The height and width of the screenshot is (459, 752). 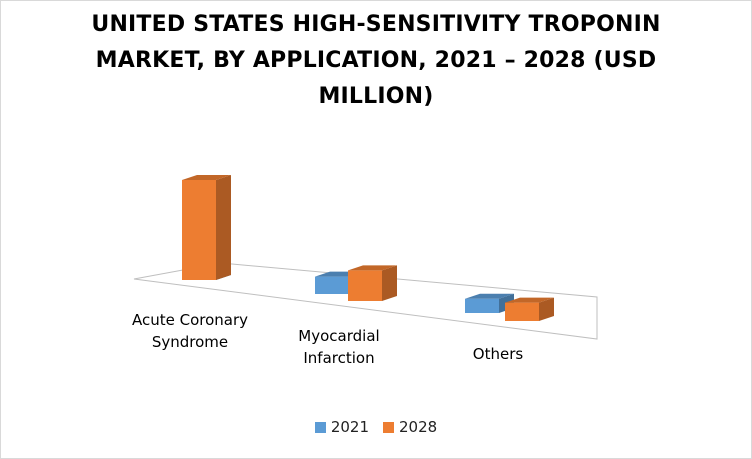 I want to click on legend-entry-2021: 2021, so click(x=341, y=427).